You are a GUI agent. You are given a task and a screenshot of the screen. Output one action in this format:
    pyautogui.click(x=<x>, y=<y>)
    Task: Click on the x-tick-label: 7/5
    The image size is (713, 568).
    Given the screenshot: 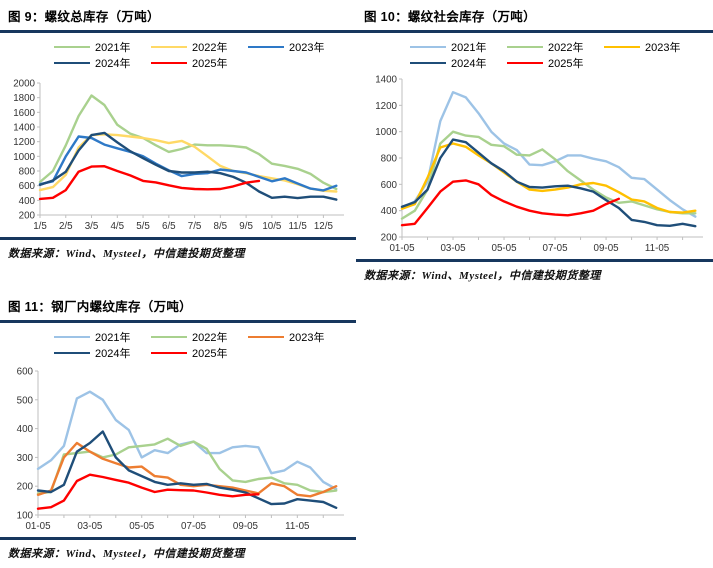 What is the action you would take?
    pyautogui.click(x=195, y=226)
    